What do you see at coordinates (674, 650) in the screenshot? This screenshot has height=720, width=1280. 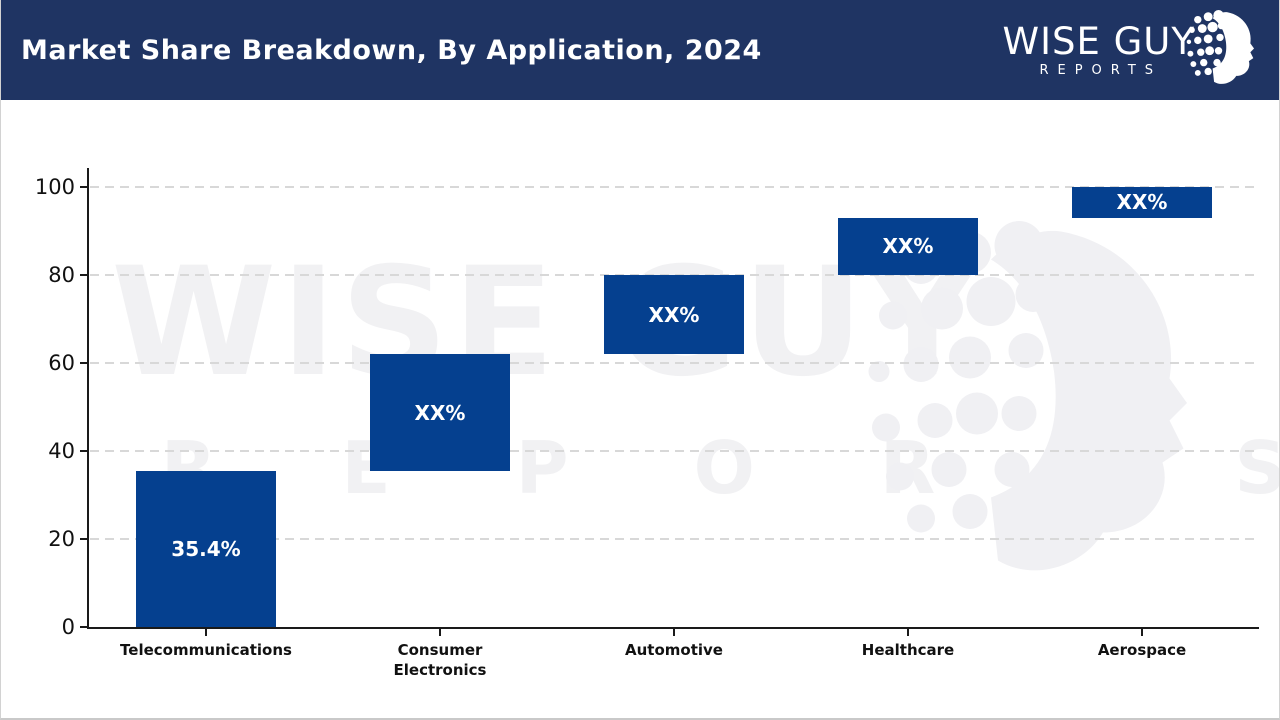 I see `x-tick-label: Automotive` at bounding box center [674, 650].